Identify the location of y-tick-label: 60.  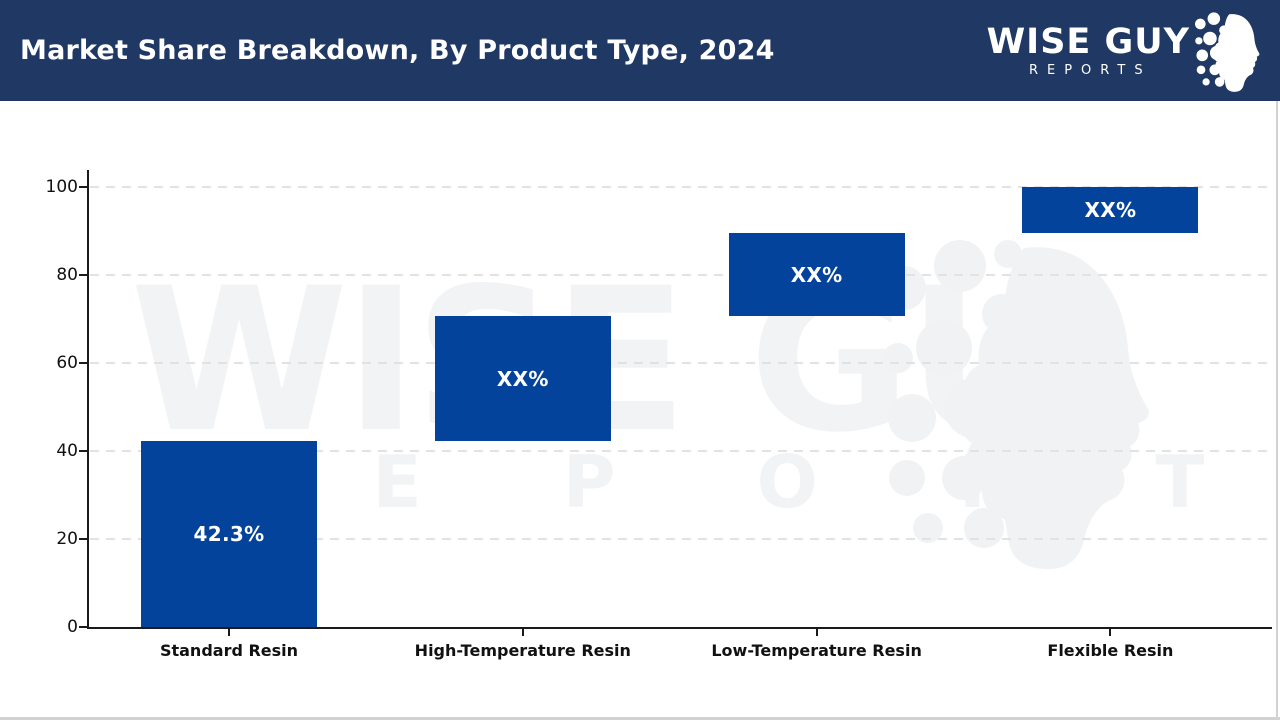
(67, 363).